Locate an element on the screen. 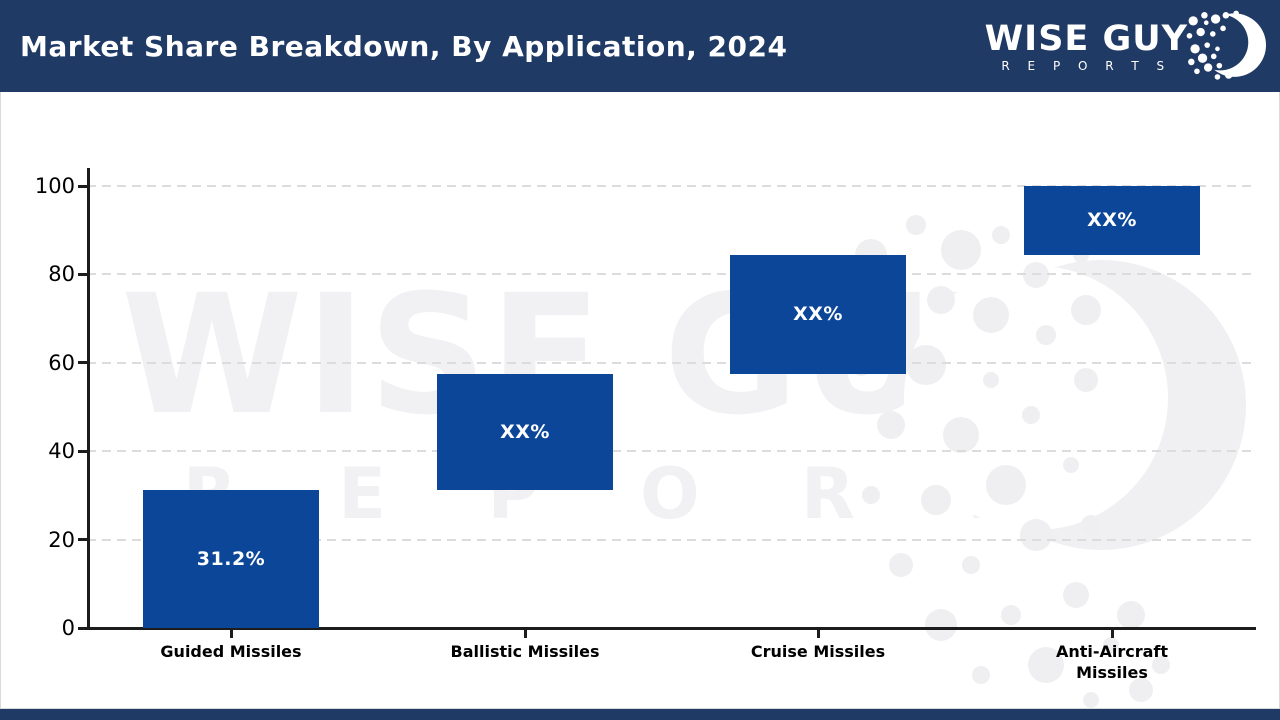  y-axis-line is located at coordinates (88, 399).